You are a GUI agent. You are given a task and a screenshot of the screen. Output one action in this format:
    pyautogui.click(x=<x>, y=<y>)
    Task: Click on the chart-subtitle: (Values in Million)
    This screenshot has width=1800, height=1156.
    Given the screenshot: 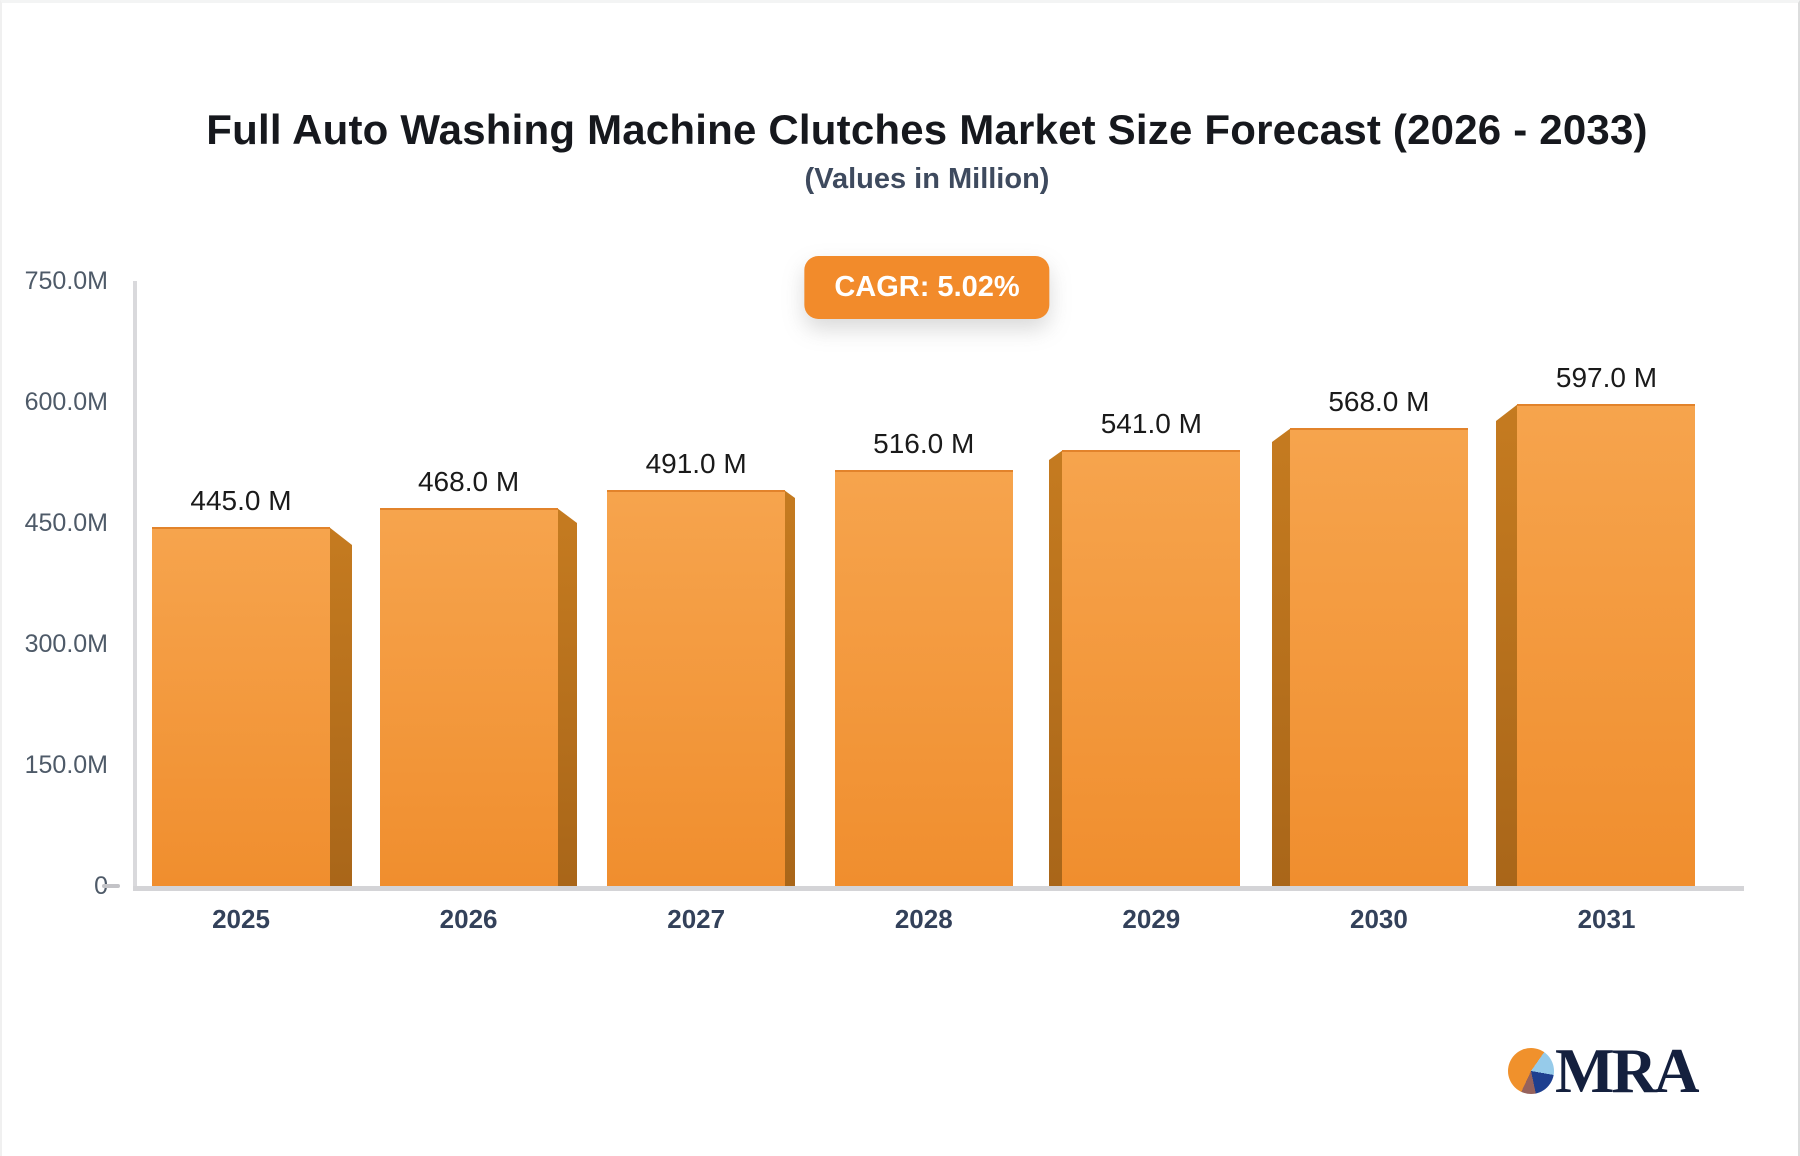 What is the action you would take?
    pyautogui.click(x=927, y=179)
    